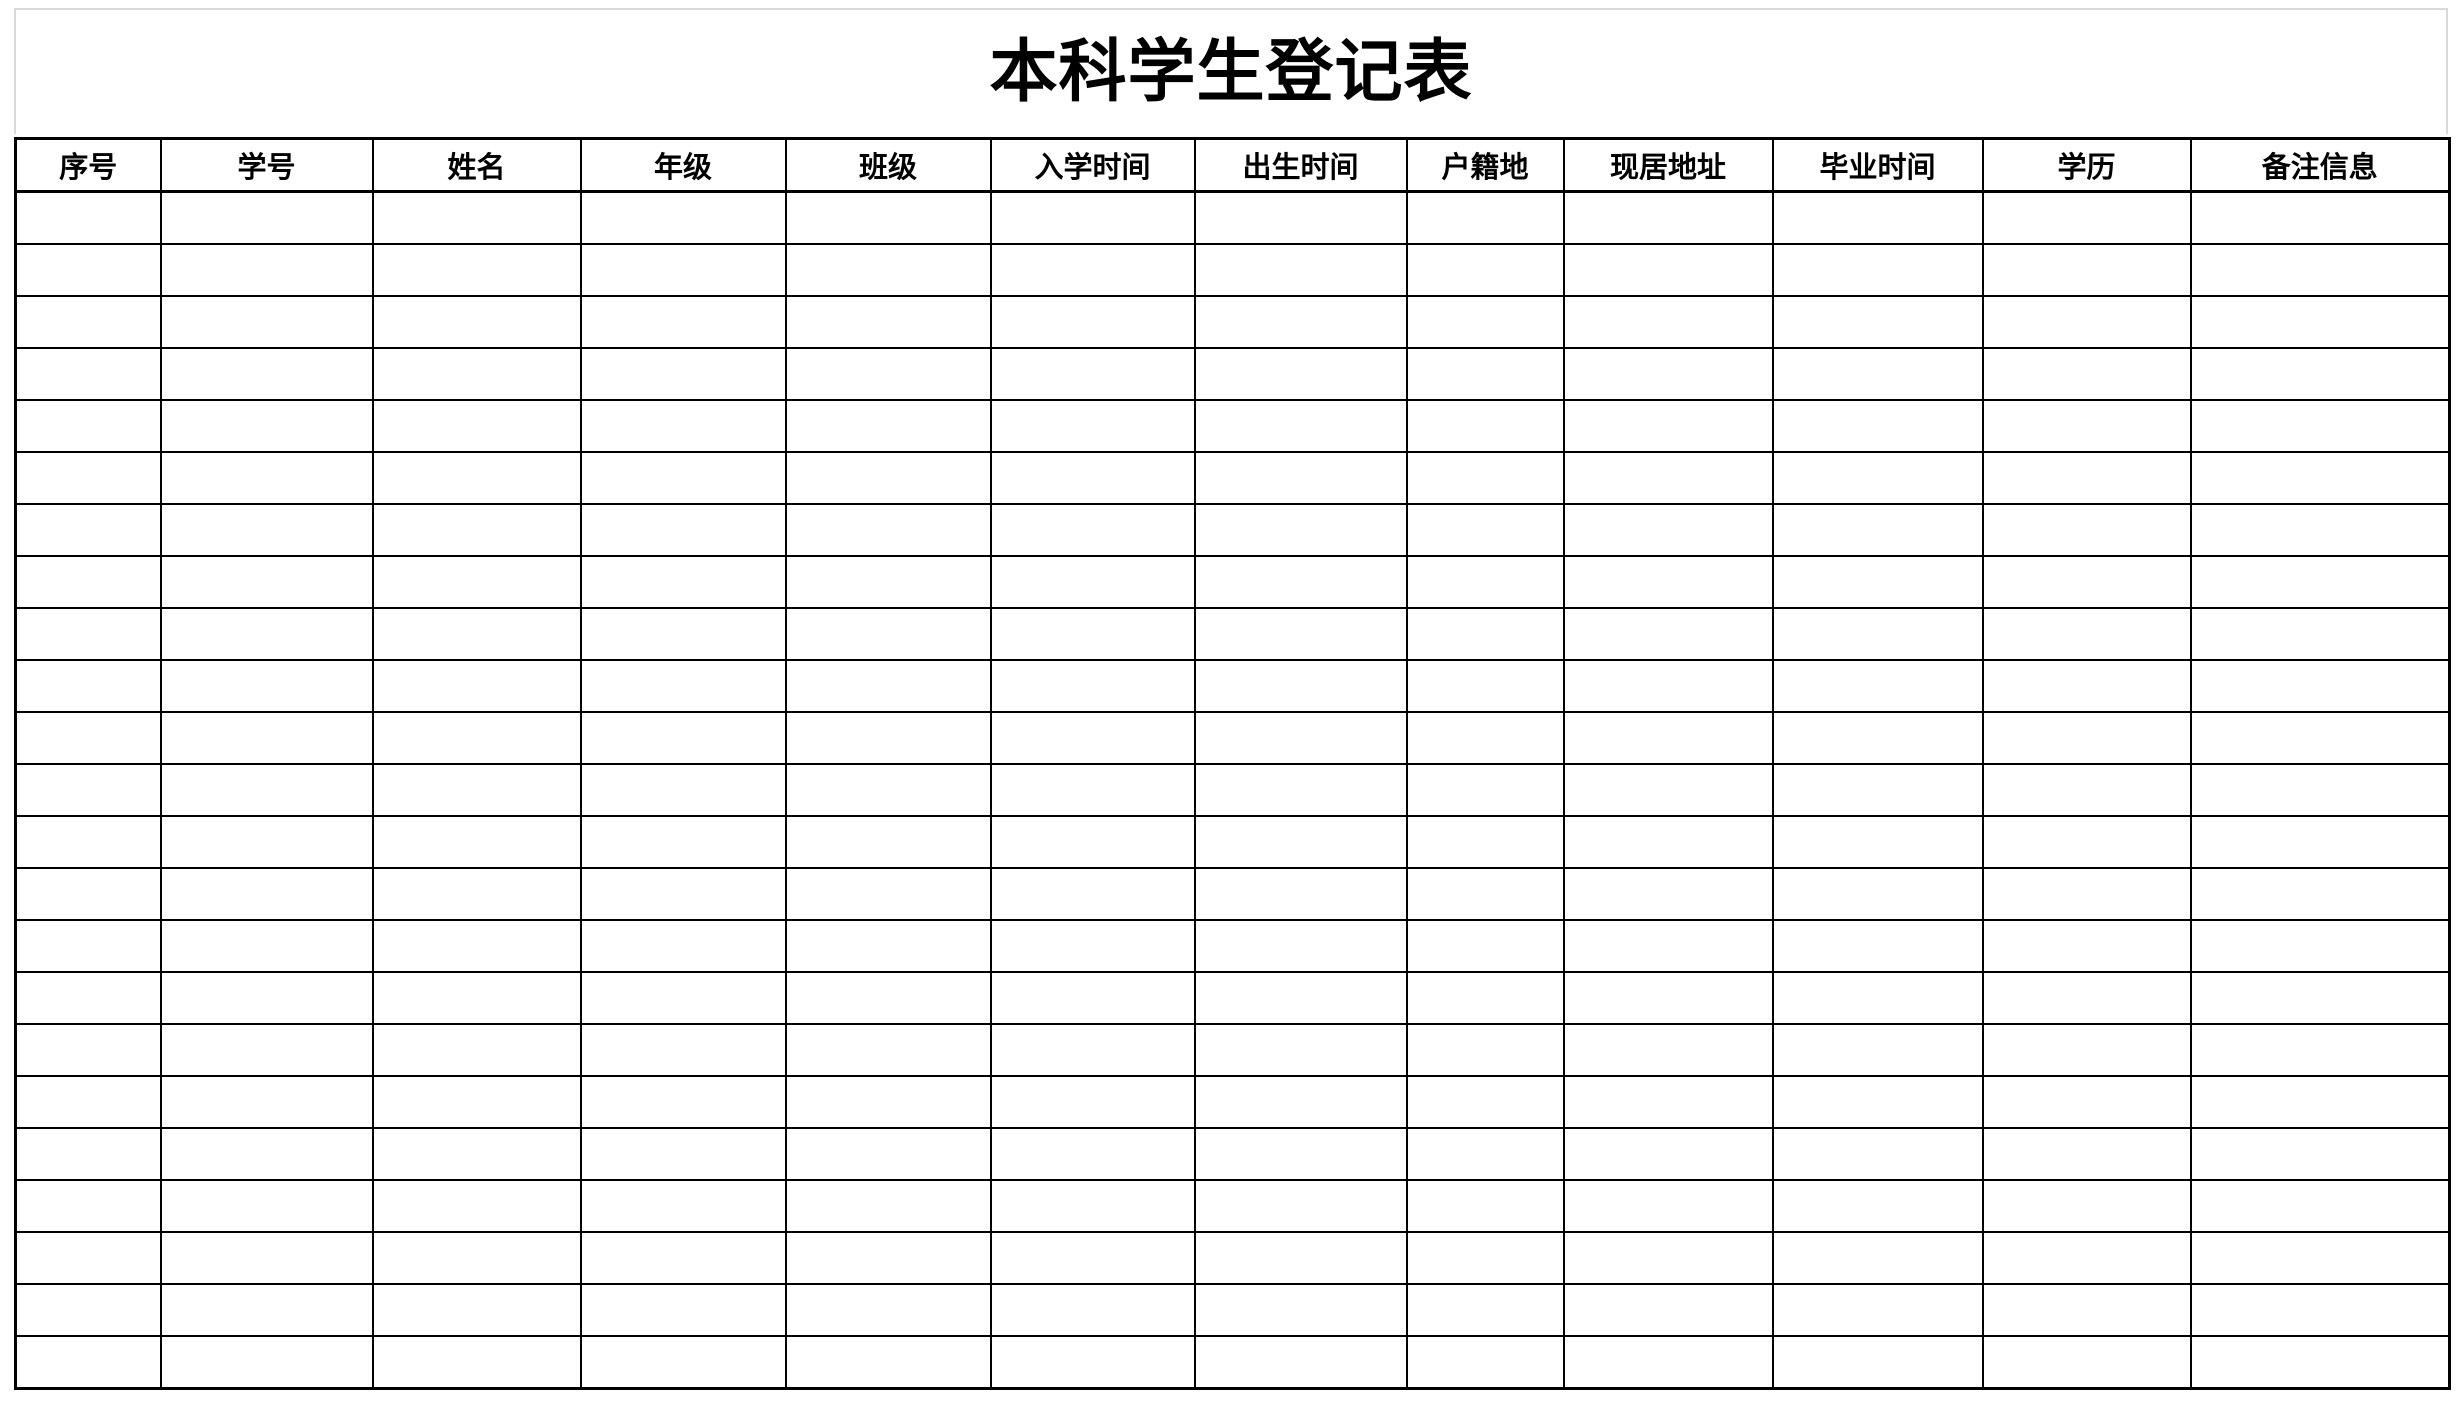  I want to click on column-header-1: 学号, so click(266, 165).